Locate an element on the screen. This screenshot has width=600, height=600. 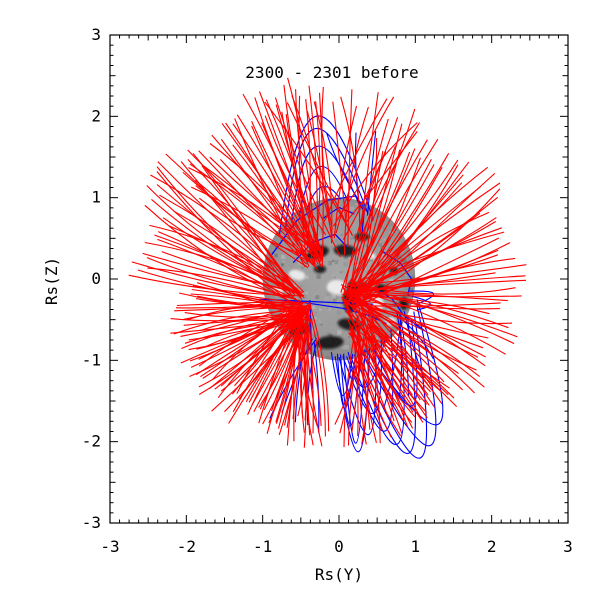
y-tick-label: -1 is located at coordinates (91, 359).